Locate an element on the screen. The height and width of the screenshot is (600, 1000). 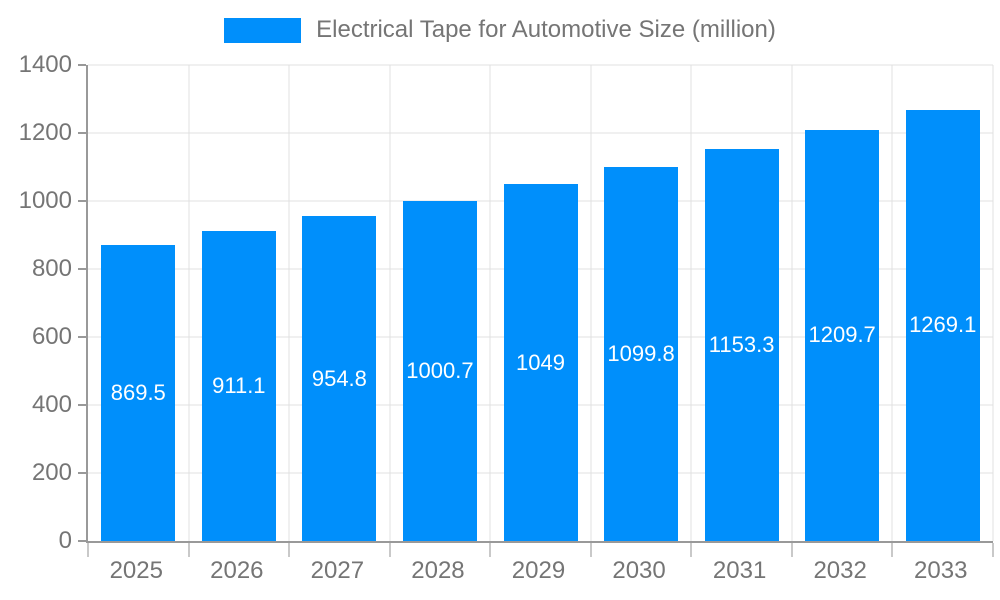
bar-2032: 1209.7 is located at coordinates (842, 335).